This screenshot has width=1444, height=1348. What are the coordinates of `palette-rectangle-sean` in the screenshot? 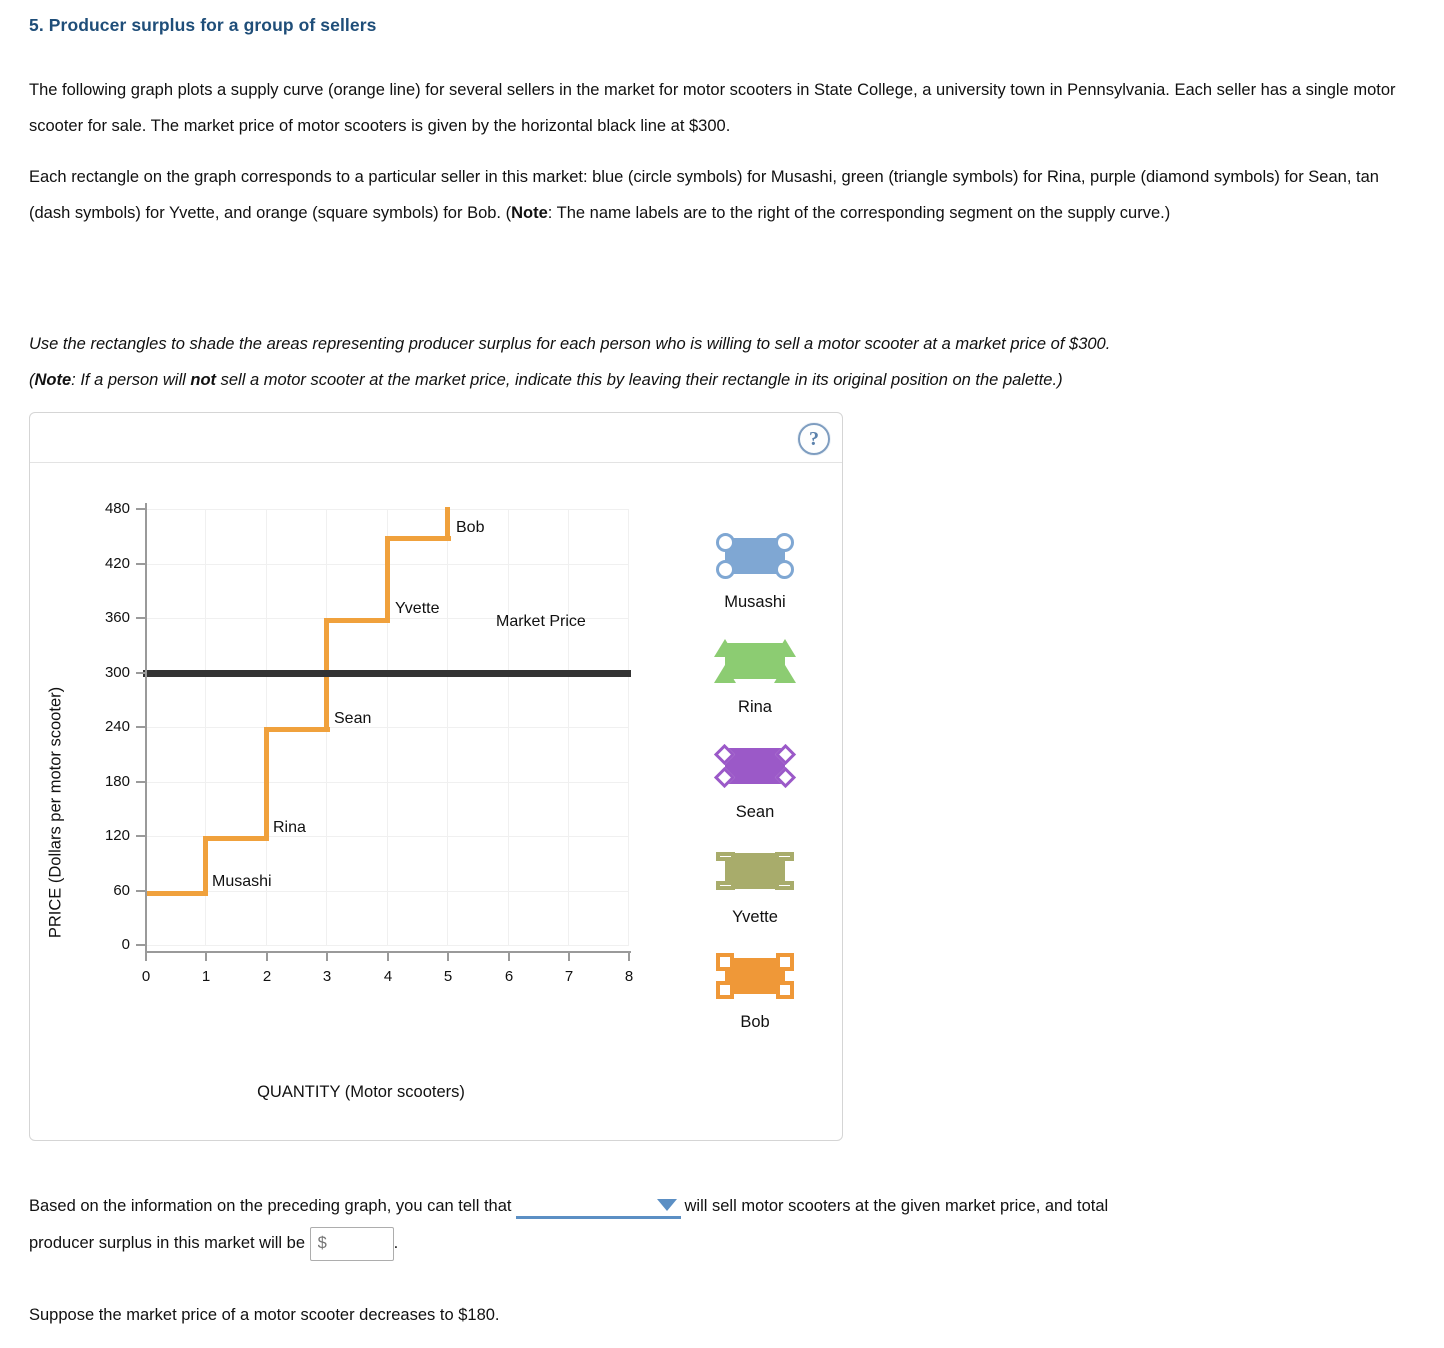 It's located at (755, 766).